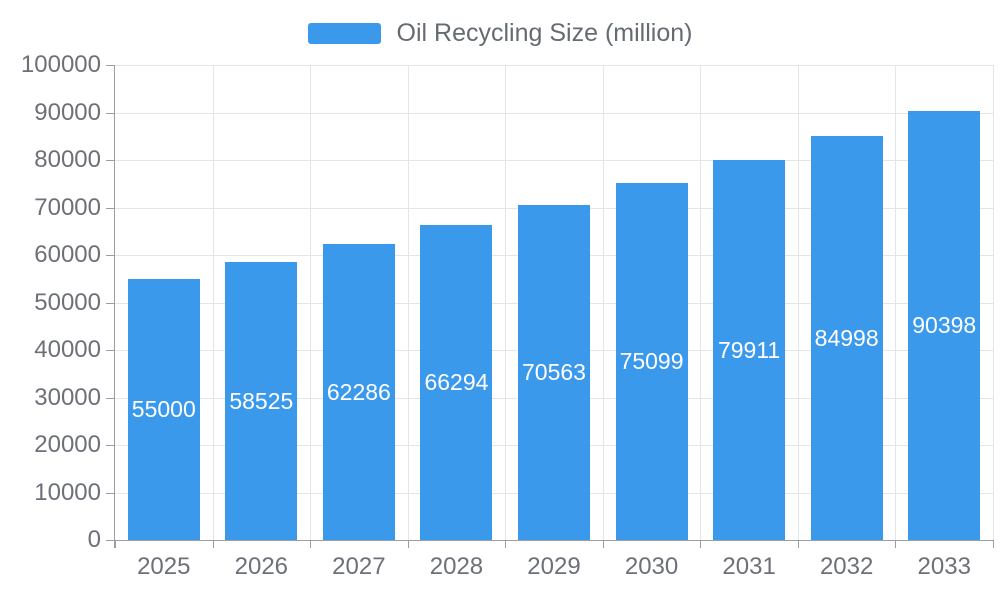  I want to click on bar-value-label: 62286, so click(358, 391).